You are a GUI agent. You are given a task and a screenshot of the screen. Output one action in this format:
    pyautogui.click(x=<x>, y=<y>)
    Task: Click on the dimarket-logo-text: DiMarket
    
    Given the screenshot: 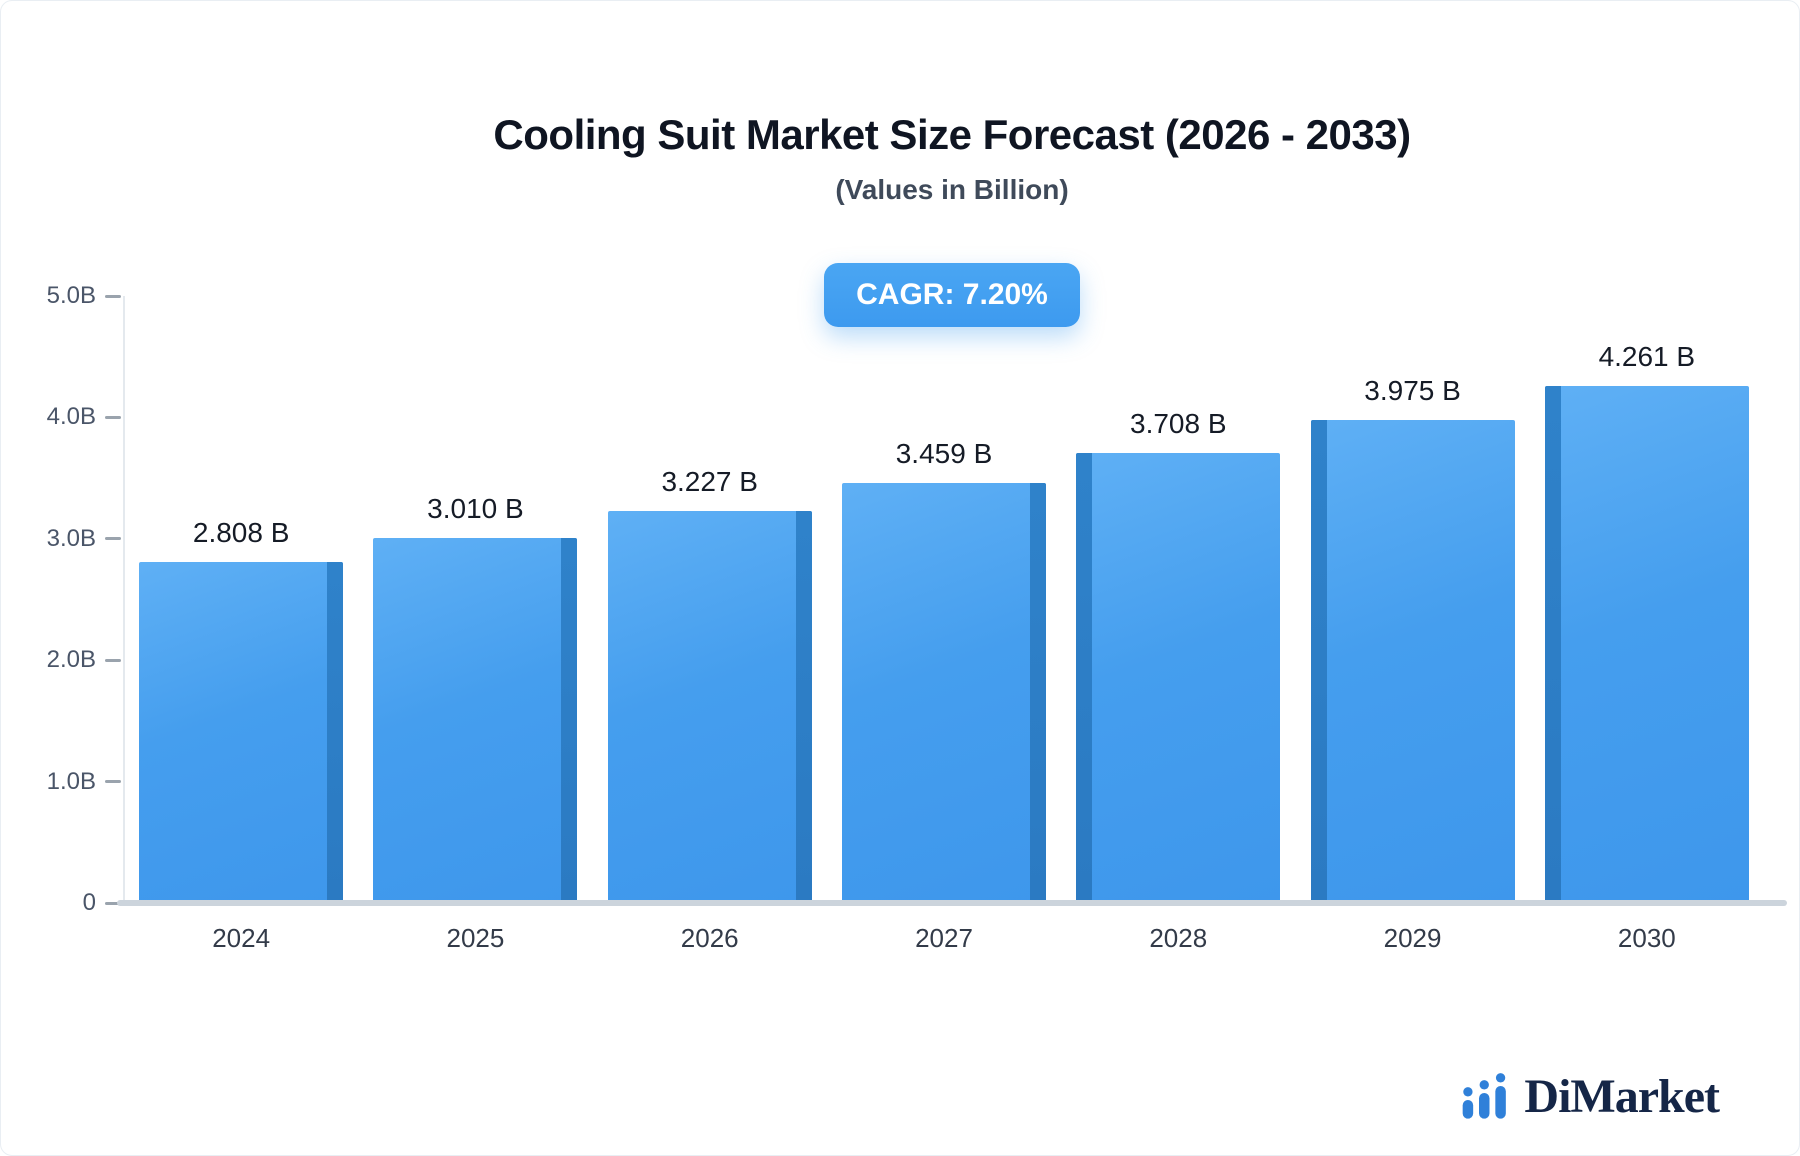 What is the action you would take?
    pyautogui.click(x=1622, y=1096)
    